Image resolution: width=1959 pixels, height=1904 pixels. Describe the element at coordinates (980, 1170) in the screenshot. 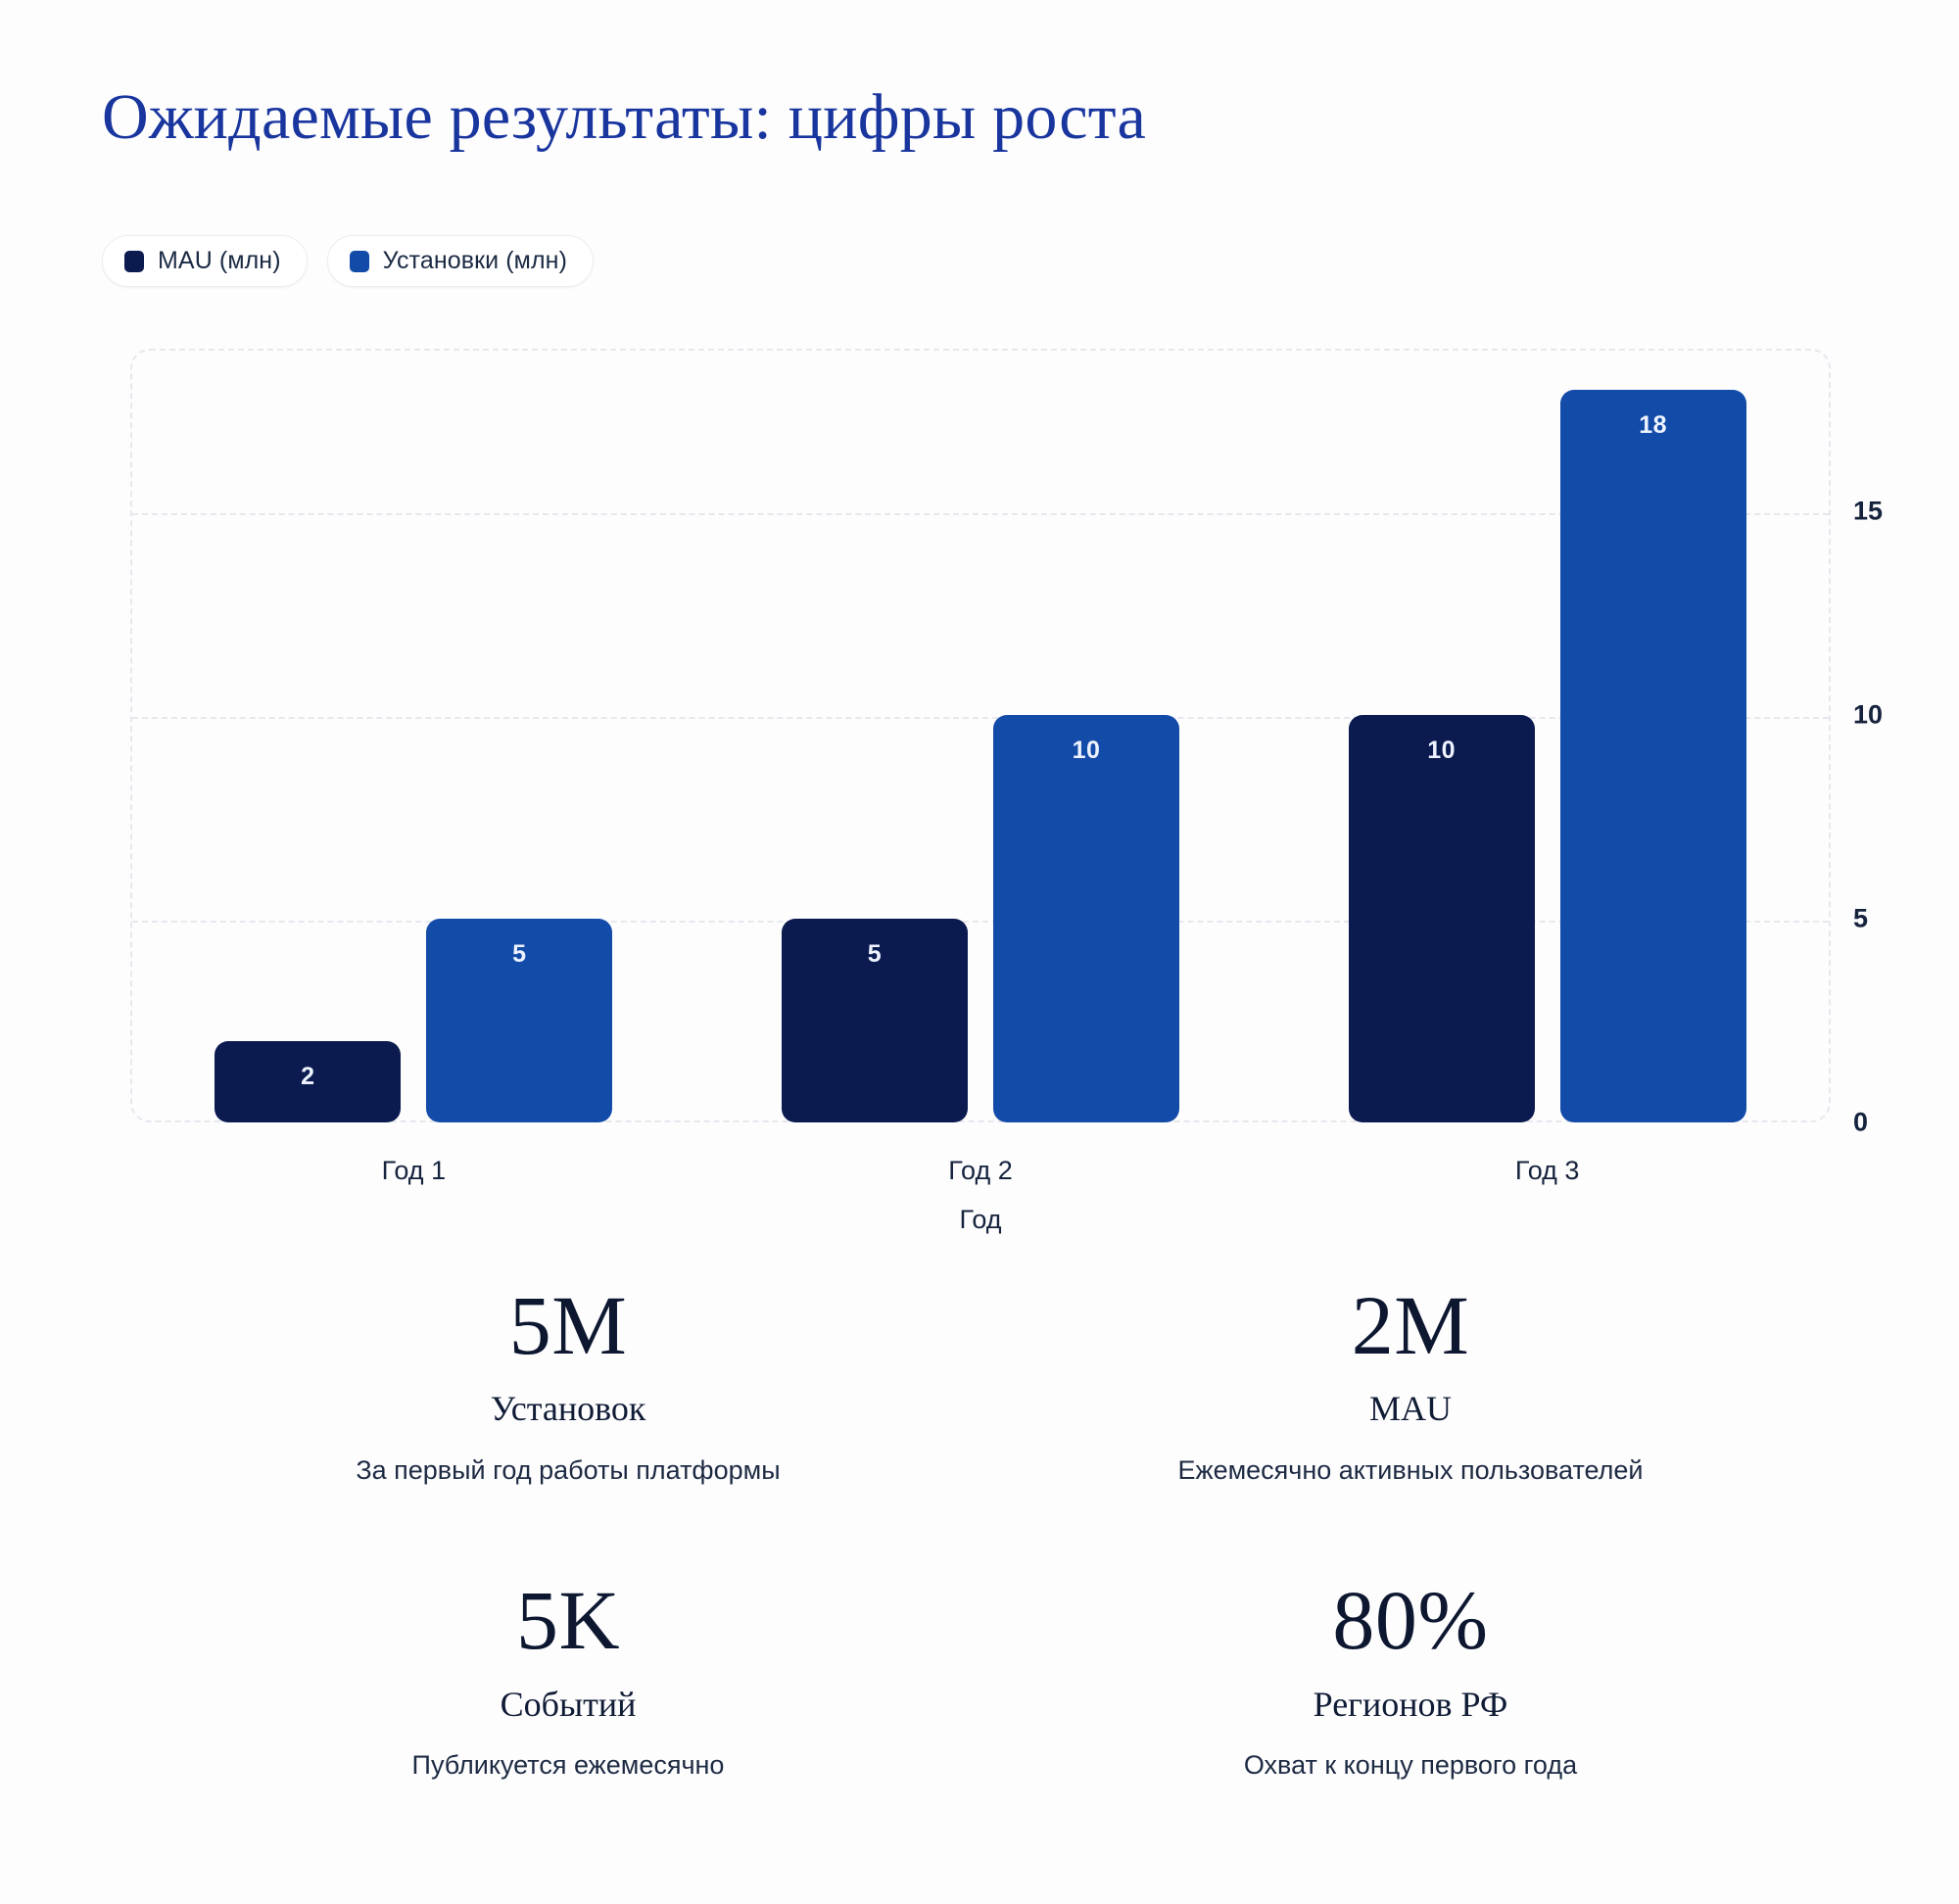

I see `chart-x-tick-label: Год 2` at that location.